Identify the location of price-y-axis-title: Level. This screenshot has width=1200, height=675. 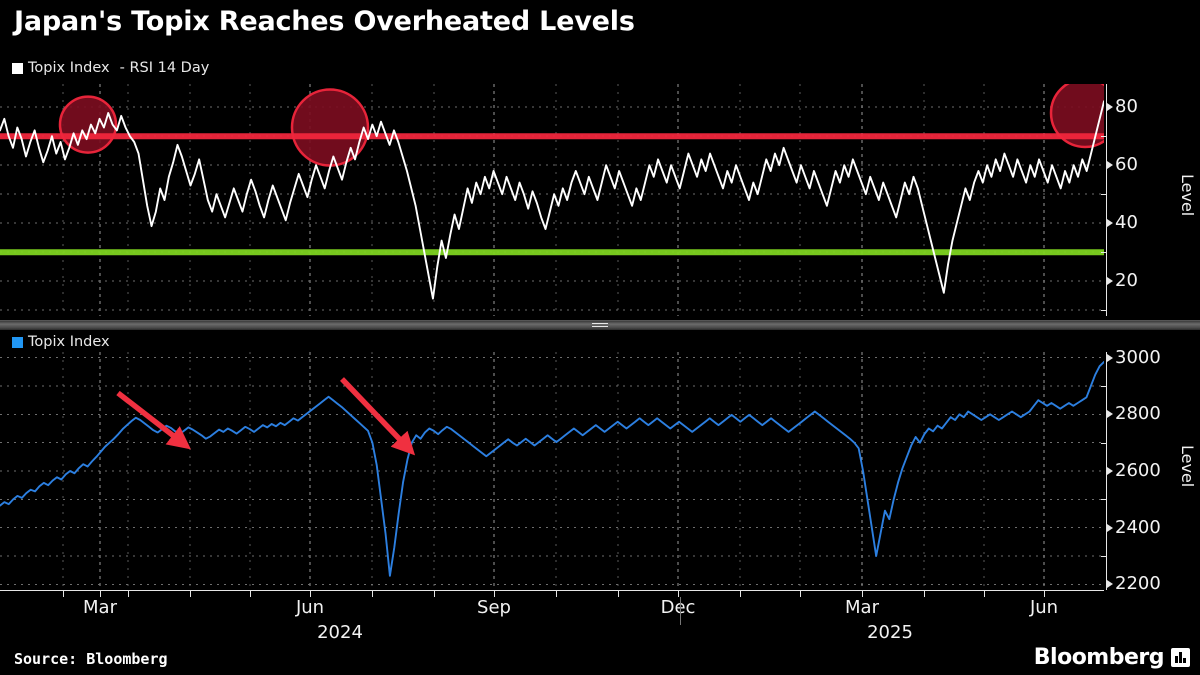
(1187, 466).